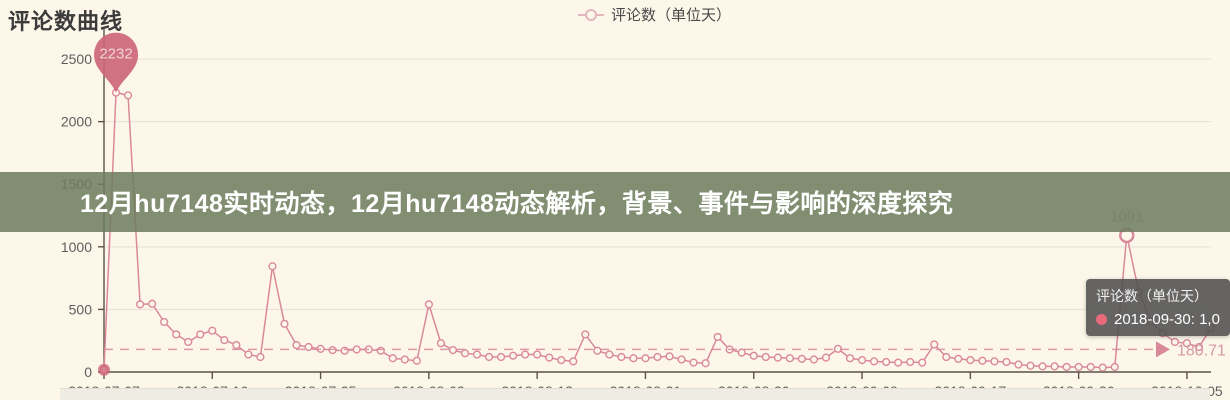 This screenshot has width=1230, height=400. I want to click on chart-legend: 评论数（单位天）, so click(654, 14).